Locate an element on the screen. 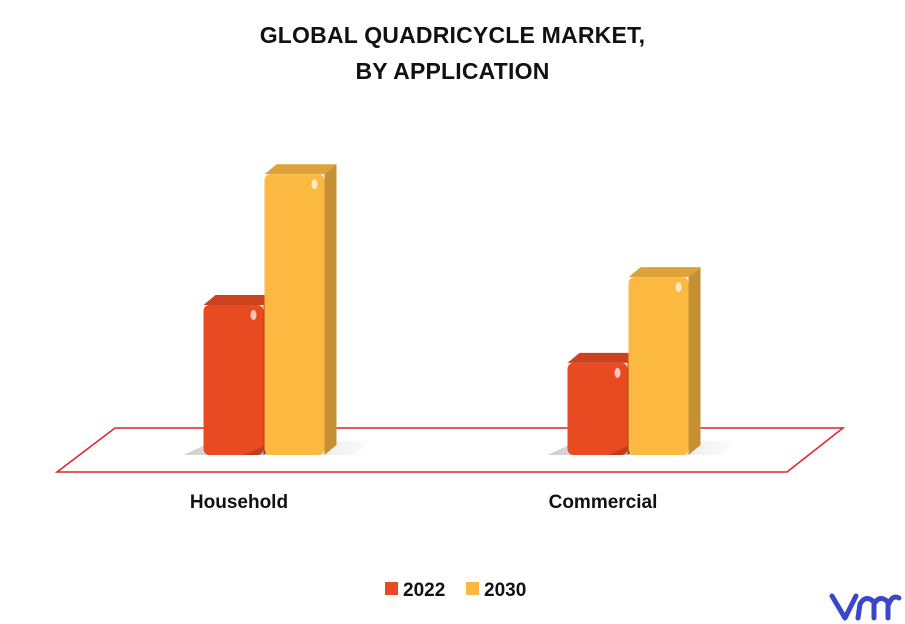 This screenshot has width=905, height=624. x-tick-label-household: Household is located at coordinates (239, 502).